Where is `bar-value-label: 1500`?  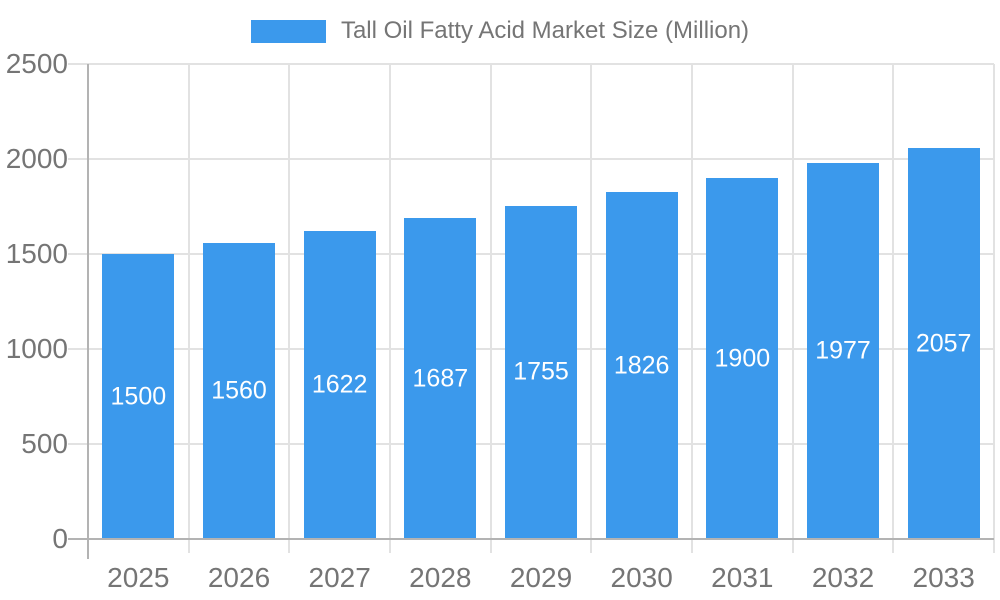 bar-value-label: 1500 is located at coordinates (138, 396).